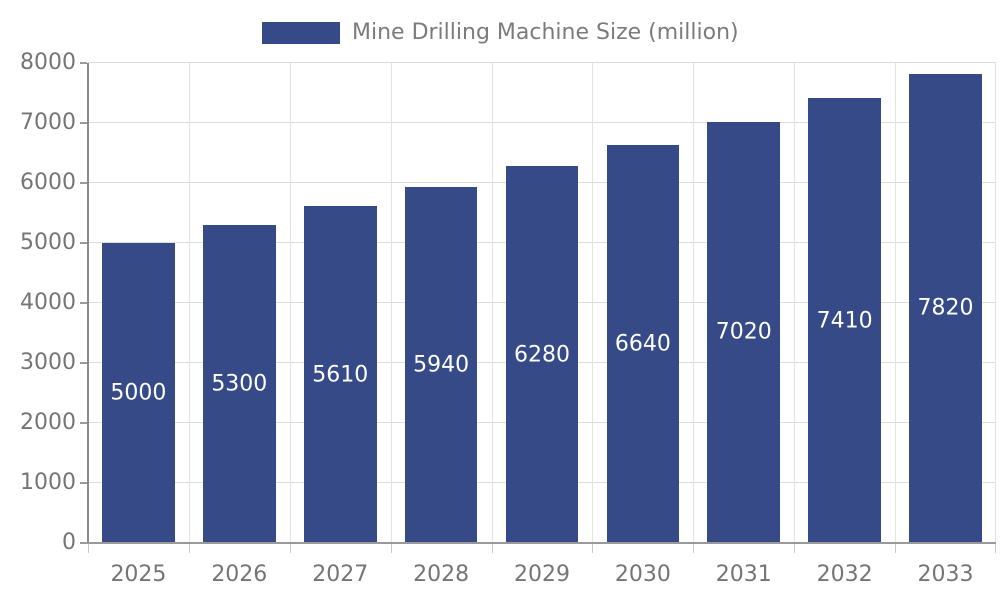 This screenshot has width=1000, height=600. What do you see at coordinates (441, 574) in the screenshot?
I see `x-tick-label: 2028` at bounding box center [441, 574].